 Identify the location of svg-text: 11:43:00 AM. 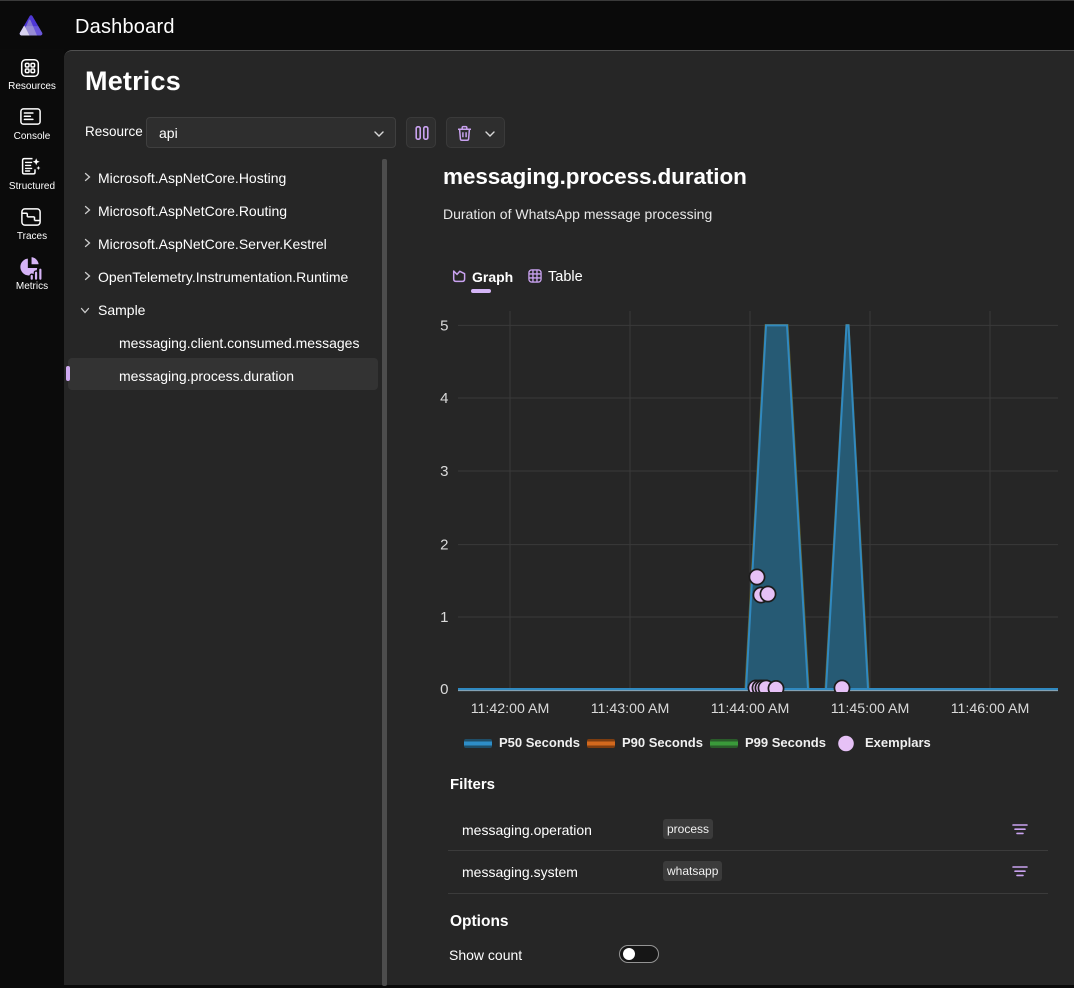
(630, 709).